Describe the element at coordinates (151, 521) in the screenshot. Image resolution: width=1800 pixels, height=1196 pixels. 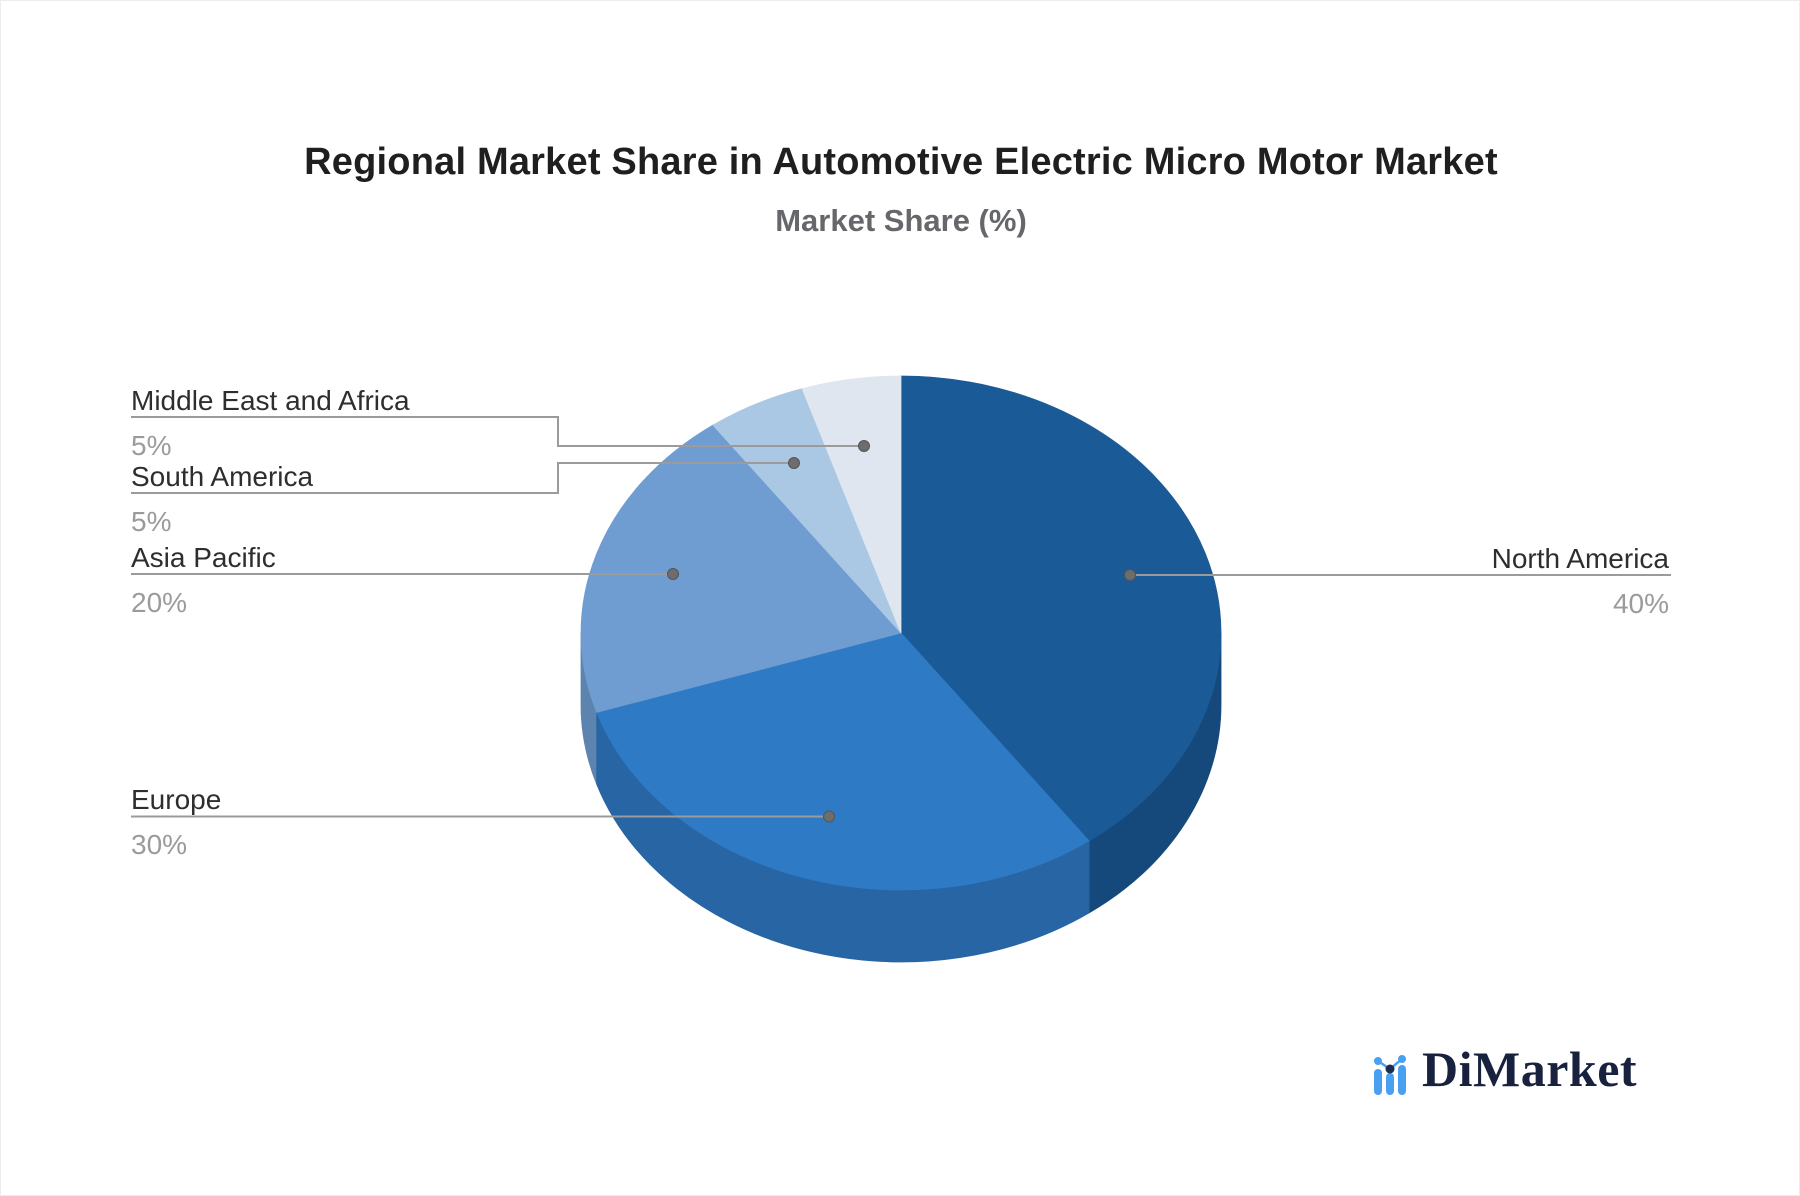
I see `slice-value-south-america: 5%` at that location.